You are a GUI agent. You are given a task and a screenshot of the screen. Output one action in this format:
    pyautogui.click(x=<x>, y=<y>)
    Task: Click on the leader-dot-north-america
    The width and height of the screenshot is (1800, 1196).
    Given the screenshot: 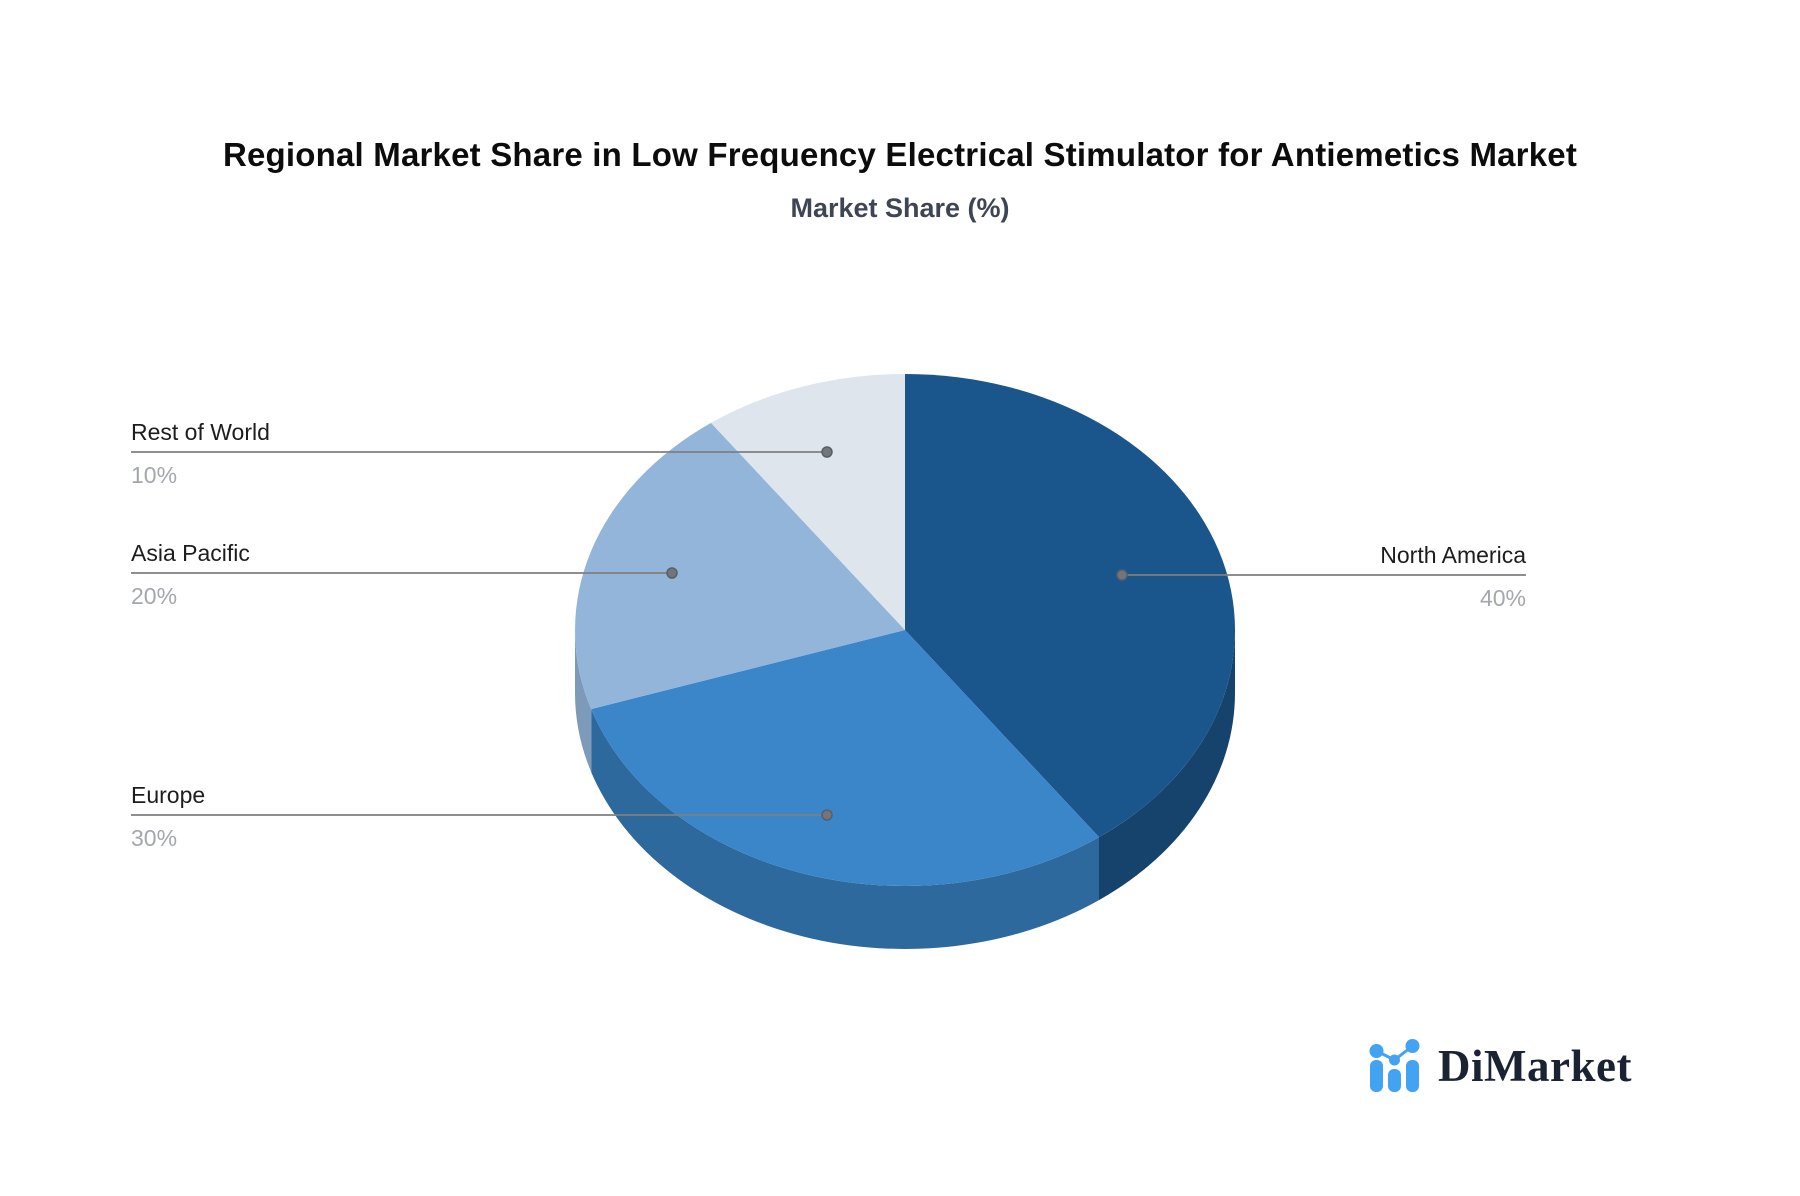 What is the action you would take?
    pyautogui.click(x=1122, y=575)
    